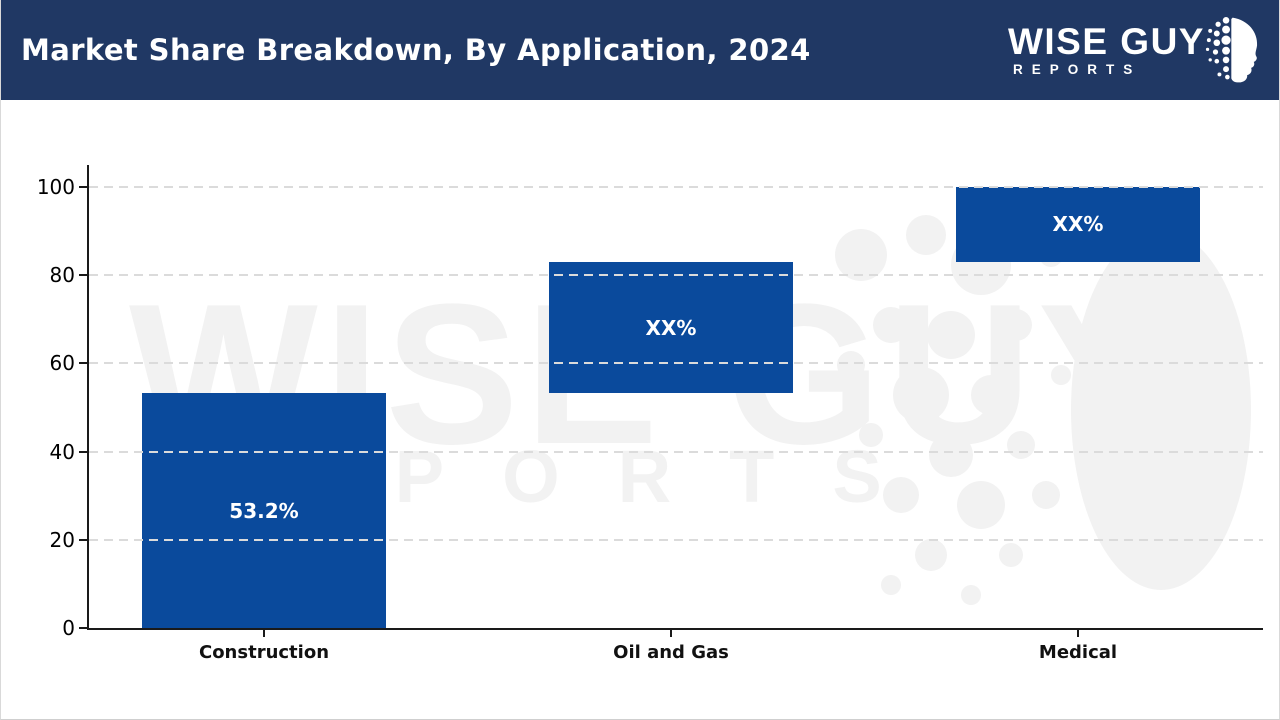 This screenshot has width=1280, height=720. What do you see at coordinates (1106, 42) in the screenshot?
I see `logo-brand-text: WISE GUY` at bounding box center [1106, 42].